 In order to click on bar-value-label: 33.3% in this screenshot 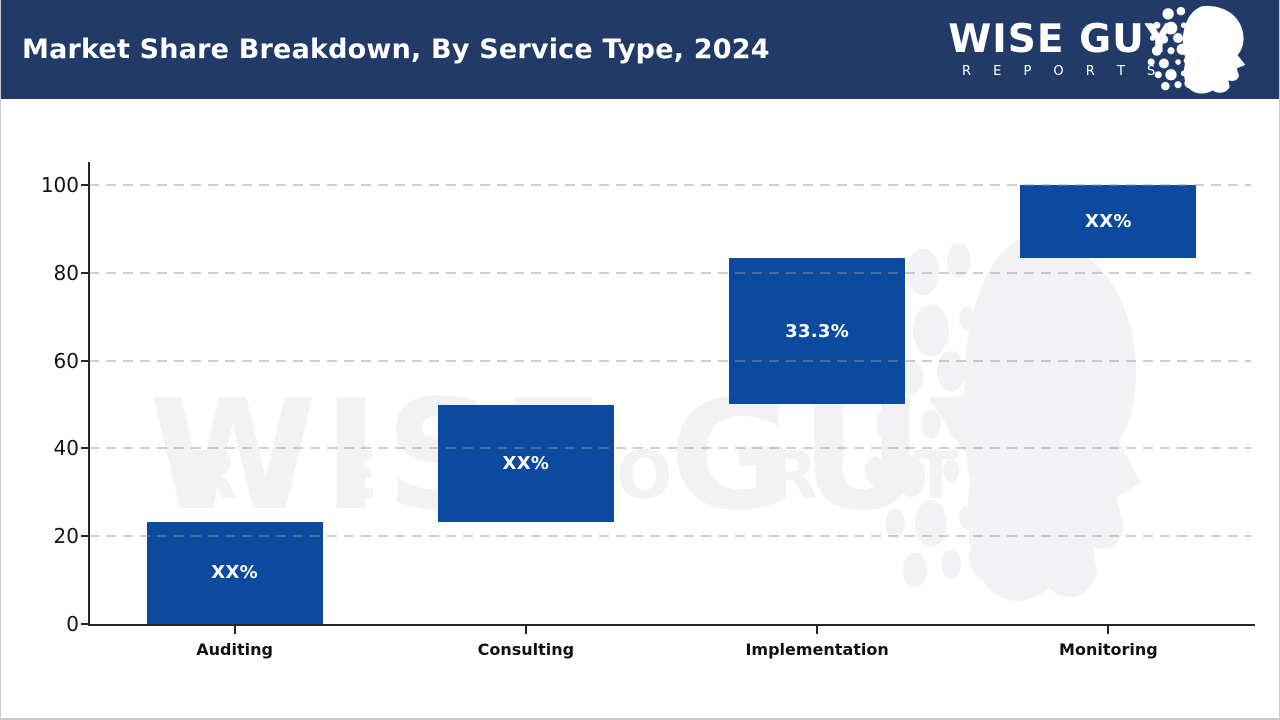, I will do `click(817, 331)`.